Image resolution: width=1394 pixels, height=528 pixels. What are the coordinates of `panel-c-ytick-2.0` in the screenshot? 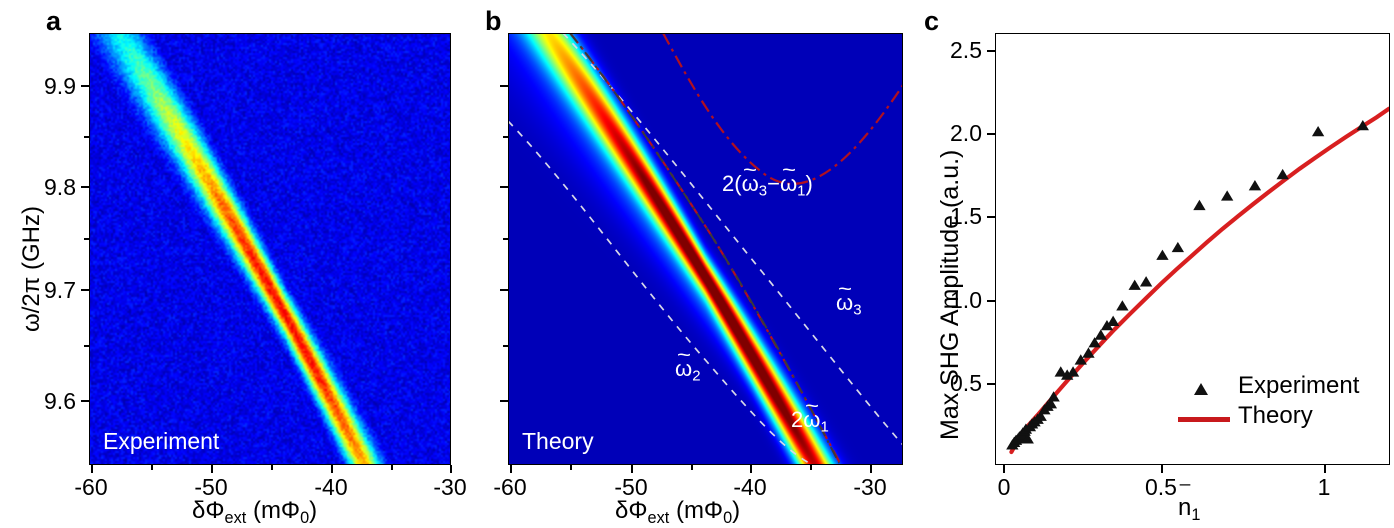 It's located at (991, 134).